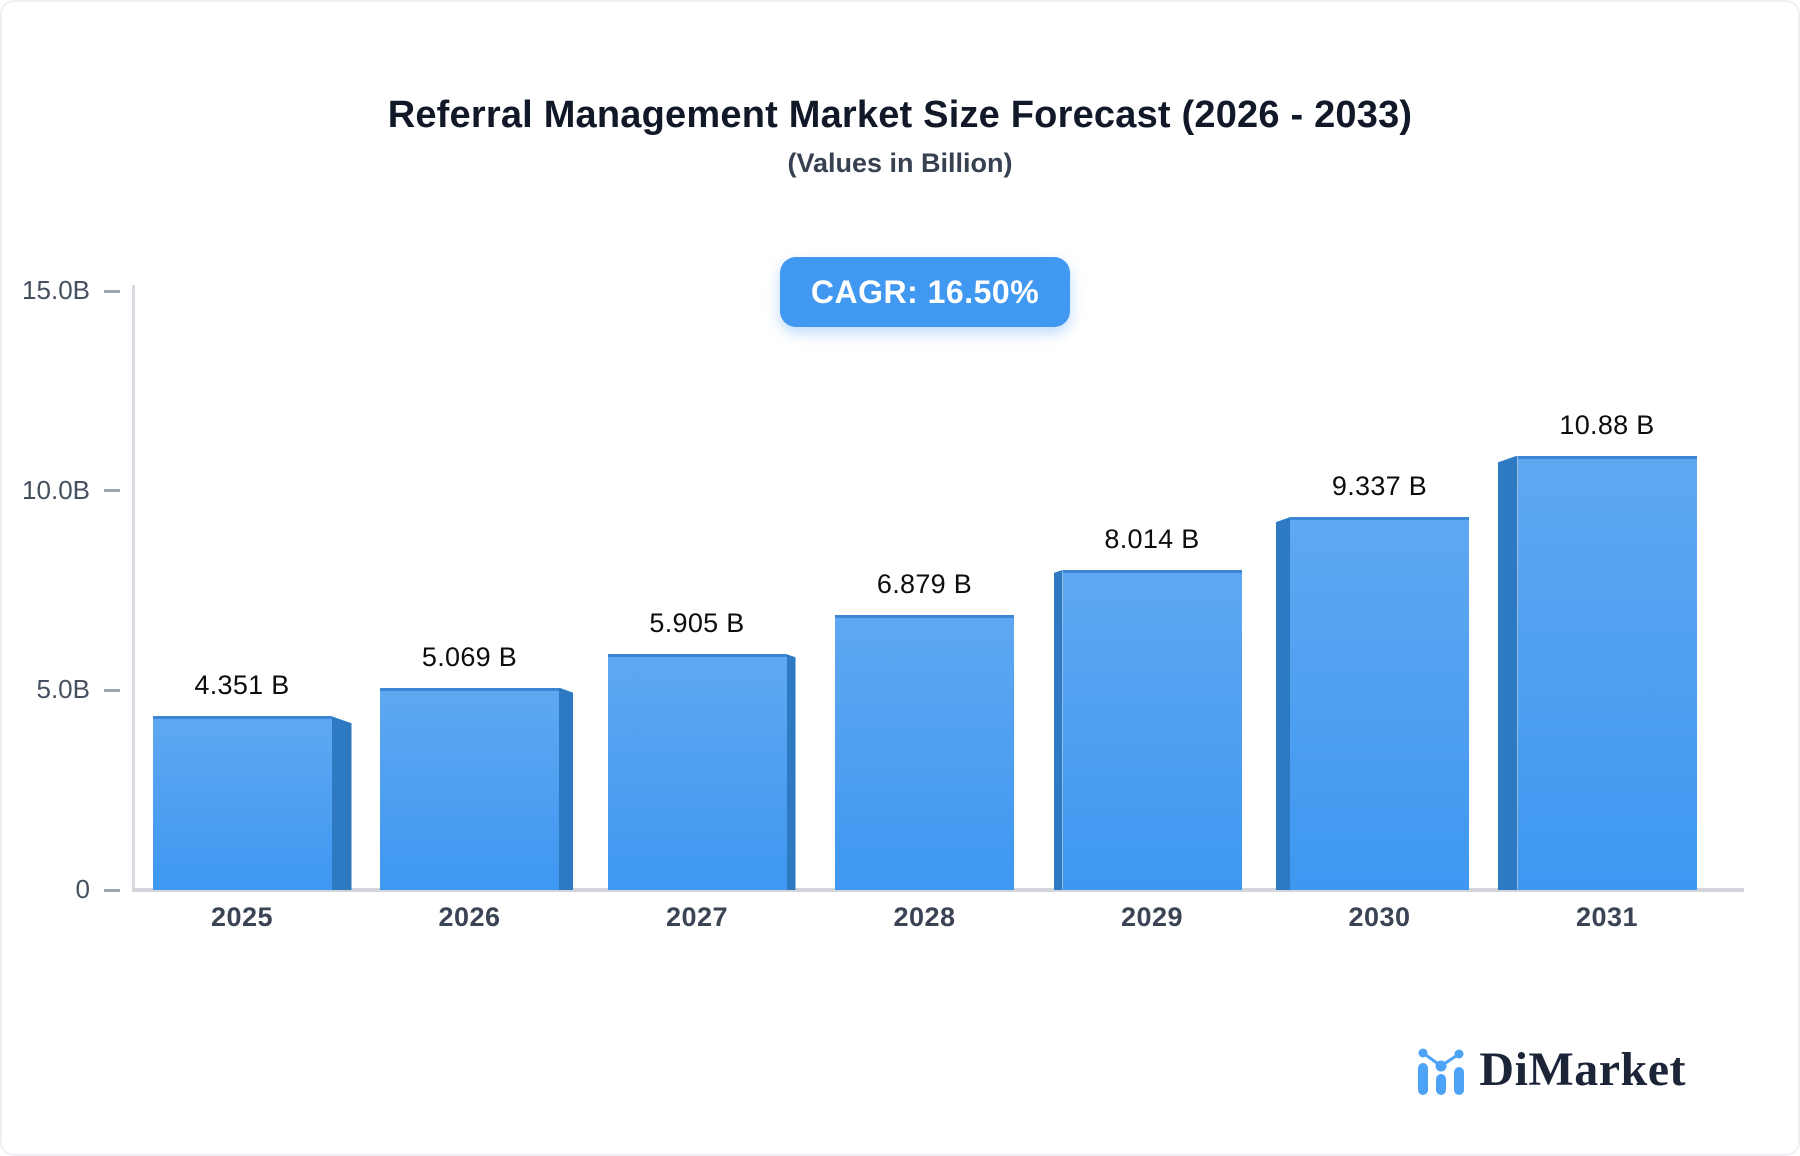 The height and width of the screenshot is (1156, 1800). I want to click on brand-logo: DiMarket, so click(1551, 1069).